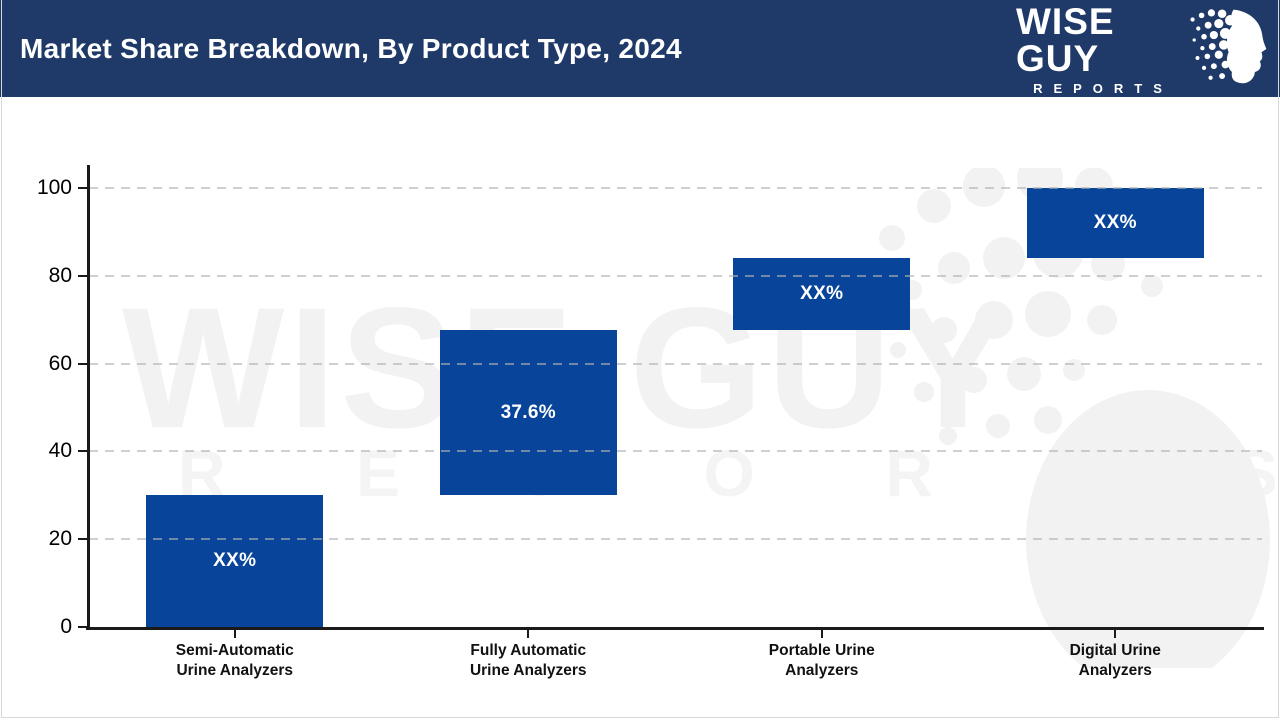 This screenshot has width=1280, height=720. I want to click on category-label: Digital Urine Analyzers, so click(1115, 661).